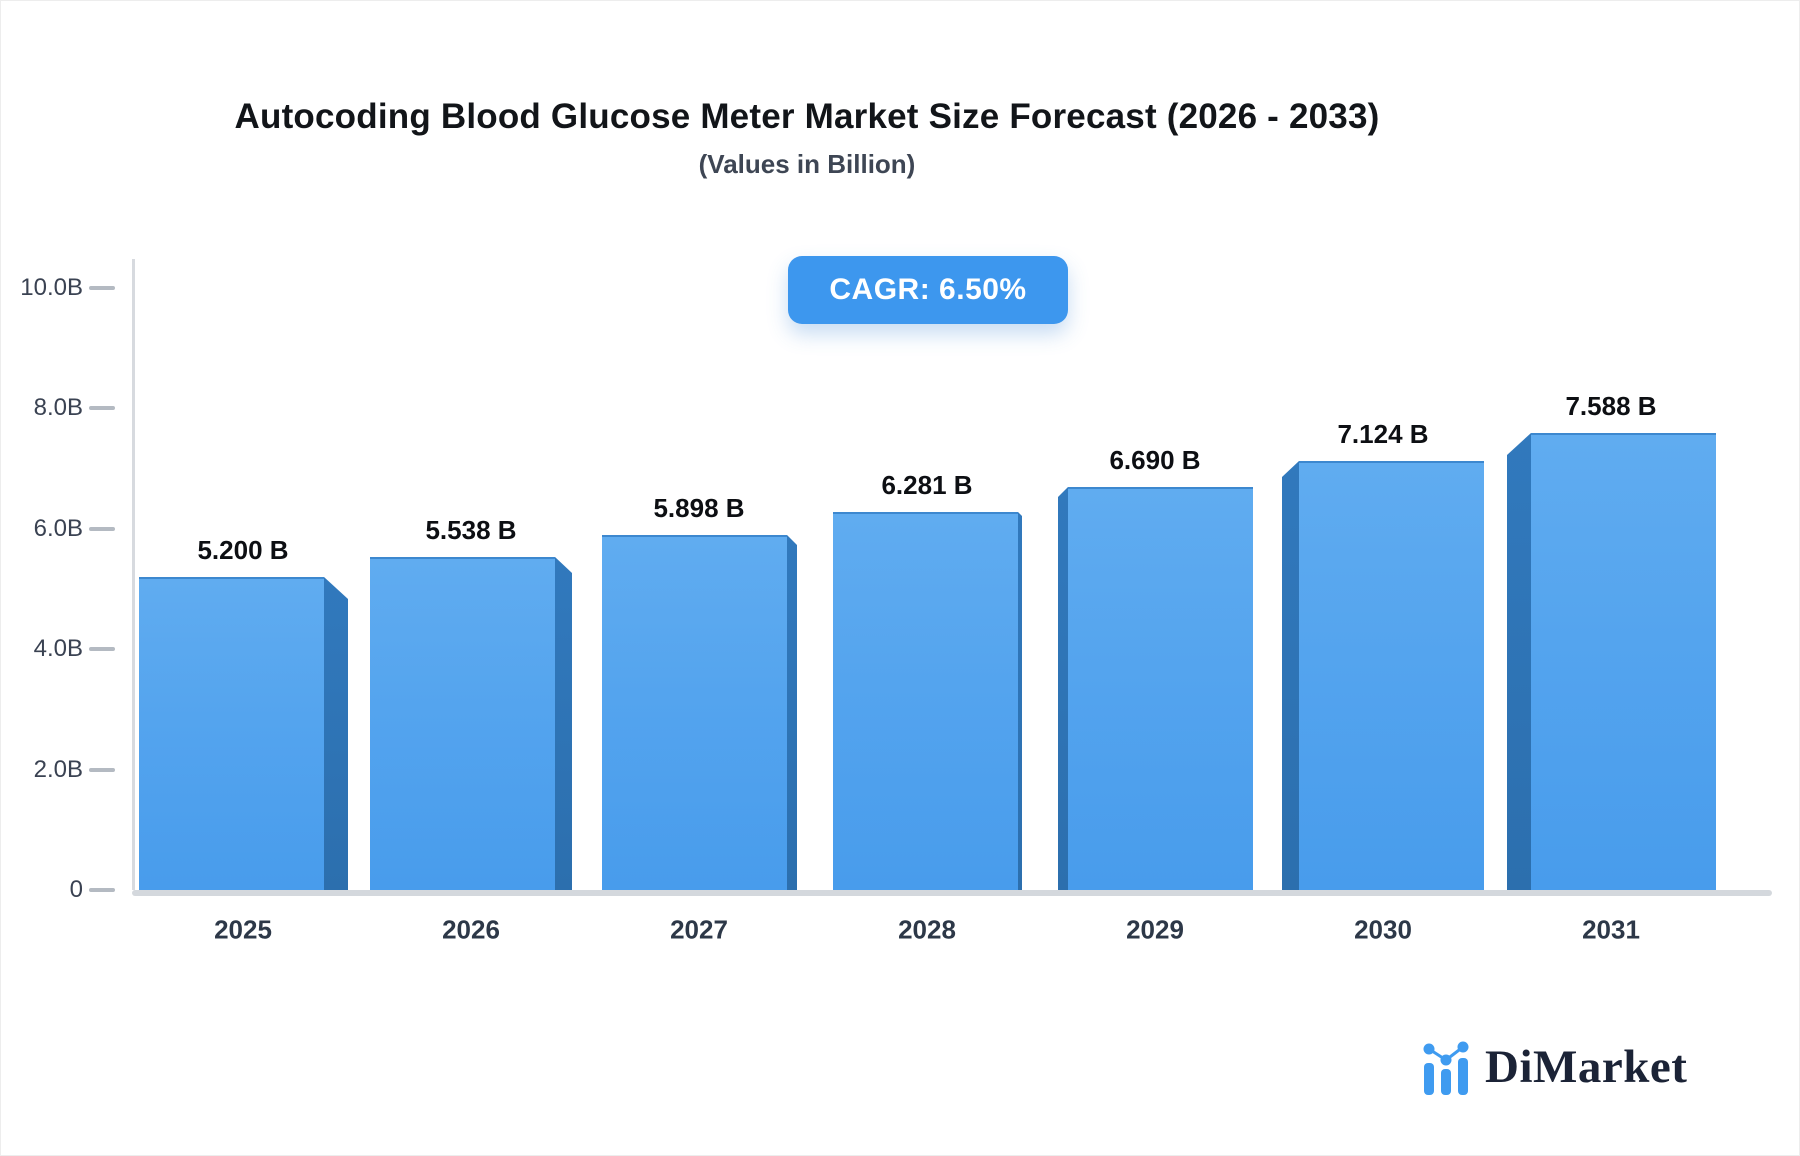 Image resolution: width=1800 pixels, height=1156 pixels. What do you see at coordinates (1383, 434) in the screenshot?
I see `bar-value-label: 7.124 B` at bounding box center [1383, 434].